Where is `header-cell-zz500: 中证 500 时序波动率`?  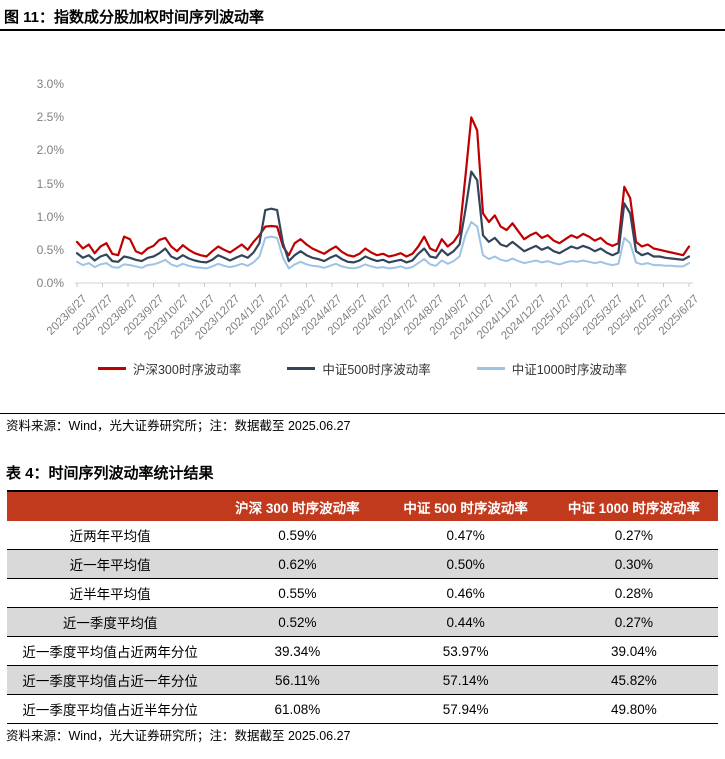
header-cell-zz500: 中证 500 时序波动率 is located at coordinates (465, 506).